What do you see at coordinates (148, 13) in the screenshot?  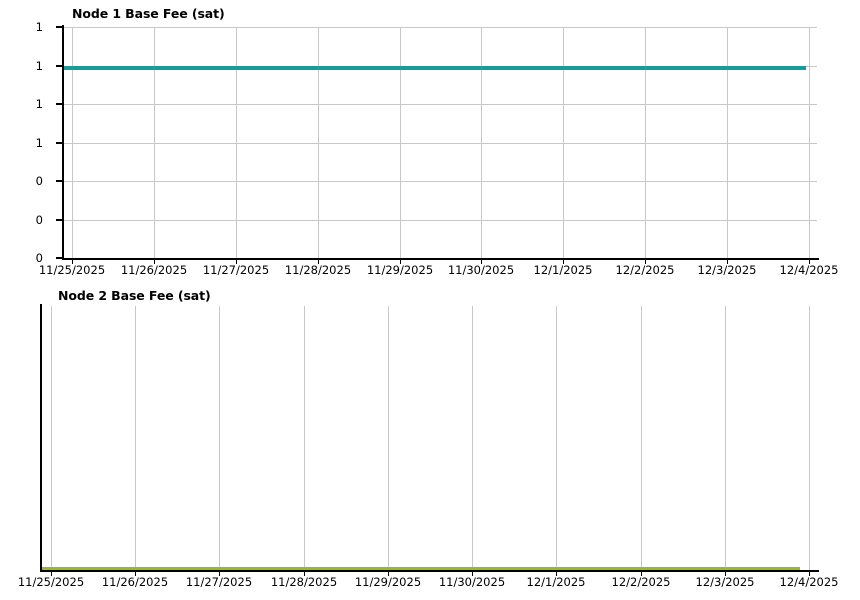 I see `chart-title-node-1: Node 1 Base Fee (sat)` at bounding box center [148, 13].